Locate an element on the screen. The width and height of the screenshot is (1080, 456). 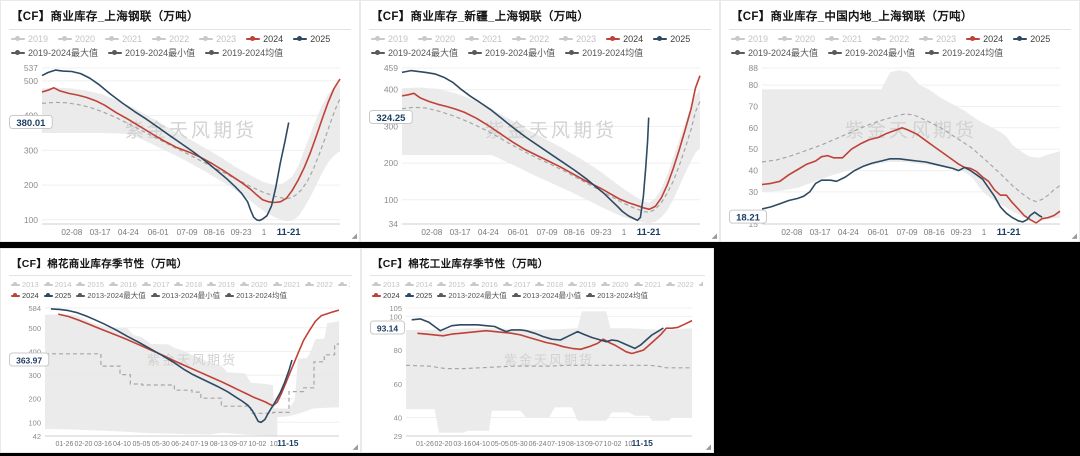
x-axis-tick-label: 09-07 is located at coordinates (594, 444).